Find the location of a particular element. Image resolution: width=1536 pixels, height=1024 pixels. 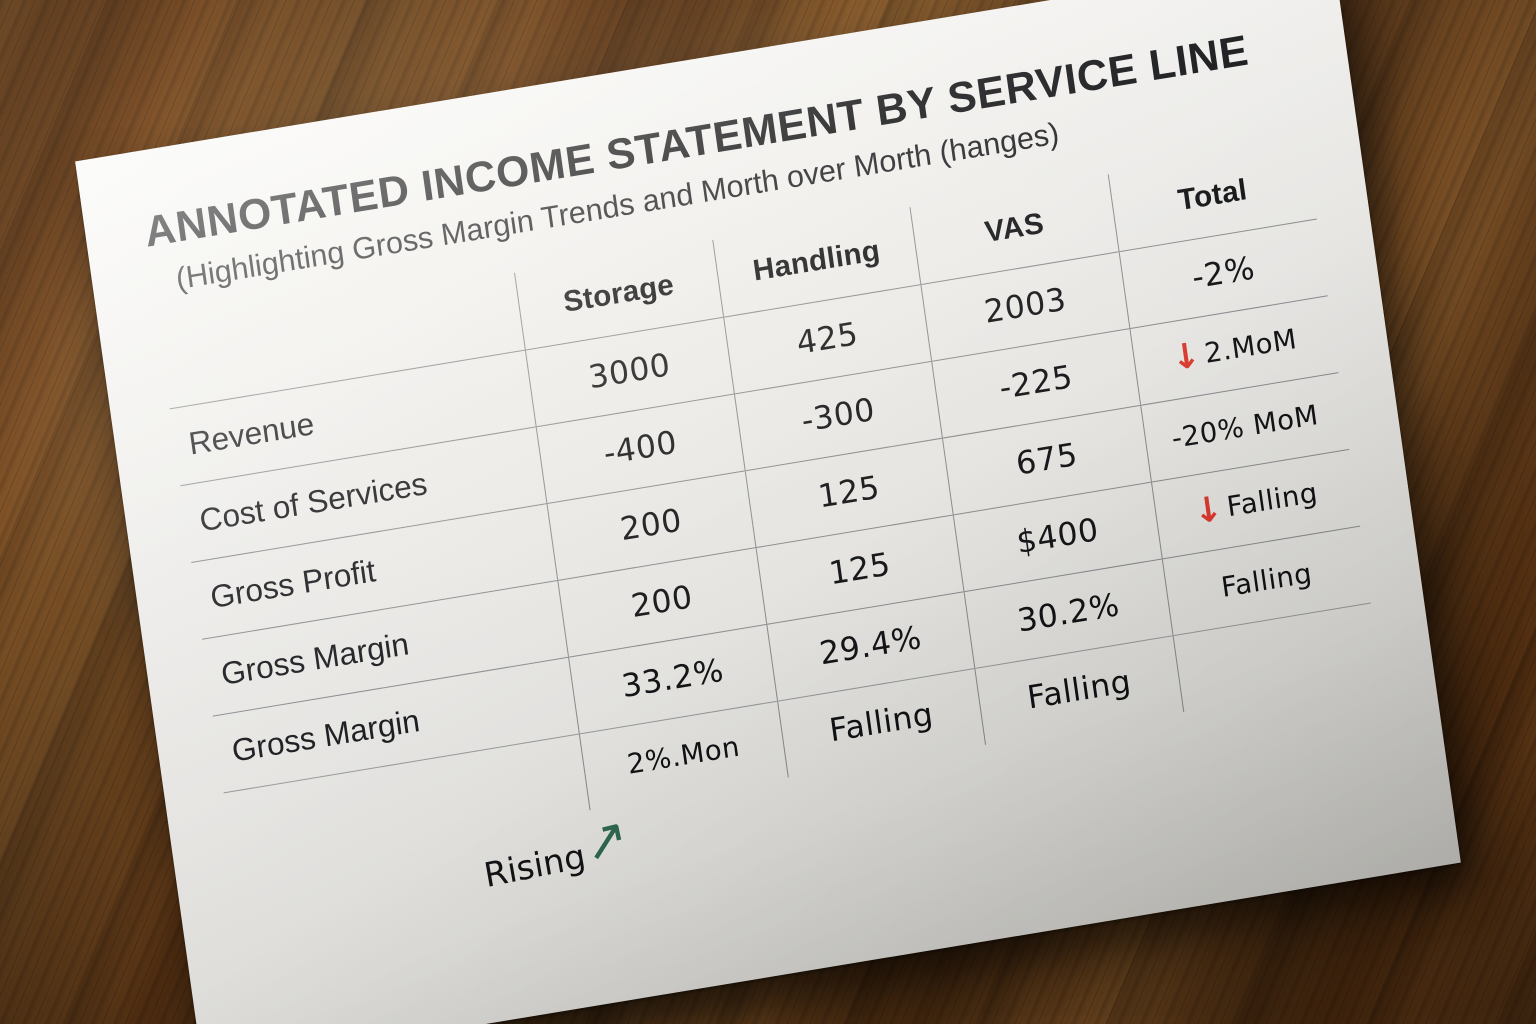

up-arrow-icon: ↗ is located at coordinates (606, 840).